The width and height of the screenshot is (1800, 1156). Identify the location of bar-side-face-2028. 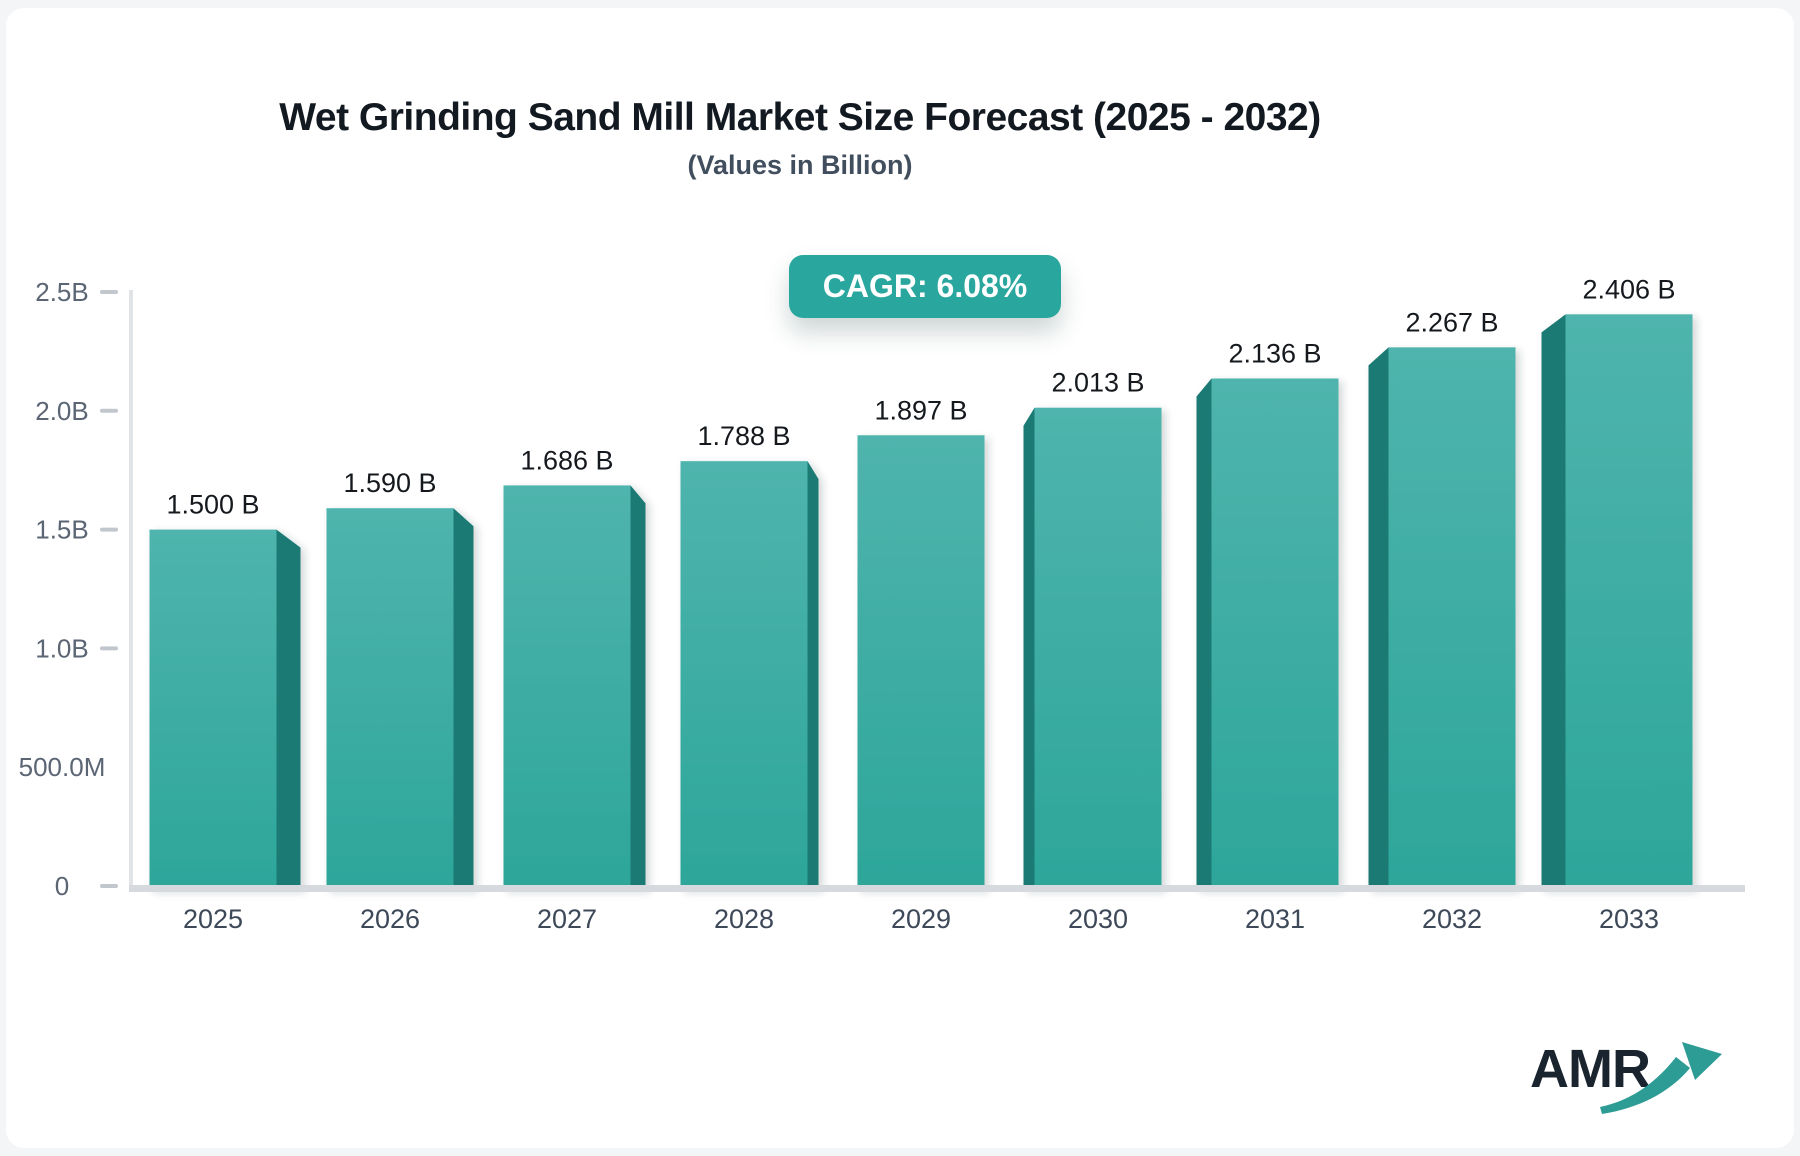
(813, 675).